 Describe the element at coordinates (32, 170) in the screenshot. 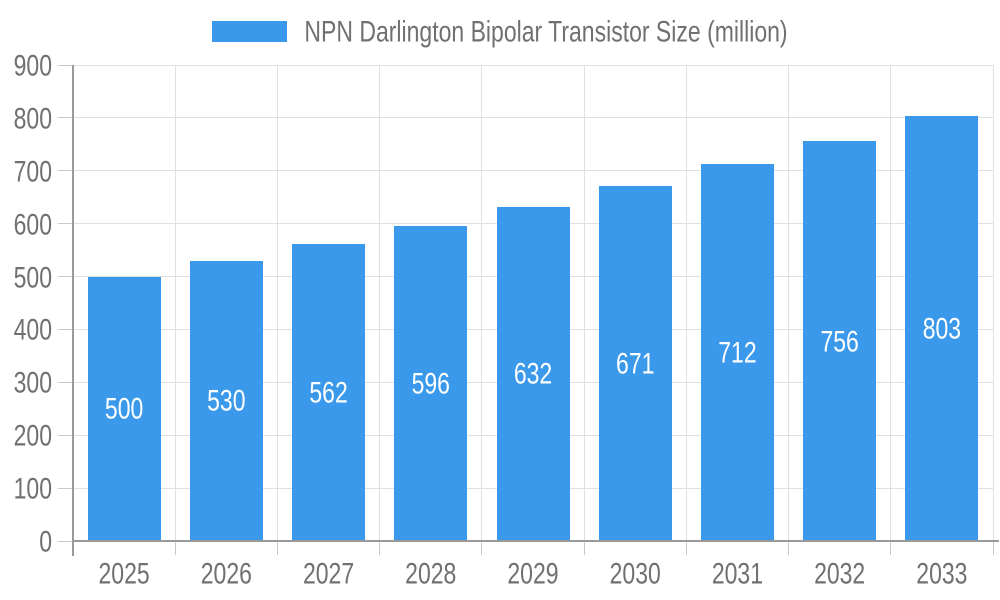

I see `y-axis-tick-label: 700` at that location.